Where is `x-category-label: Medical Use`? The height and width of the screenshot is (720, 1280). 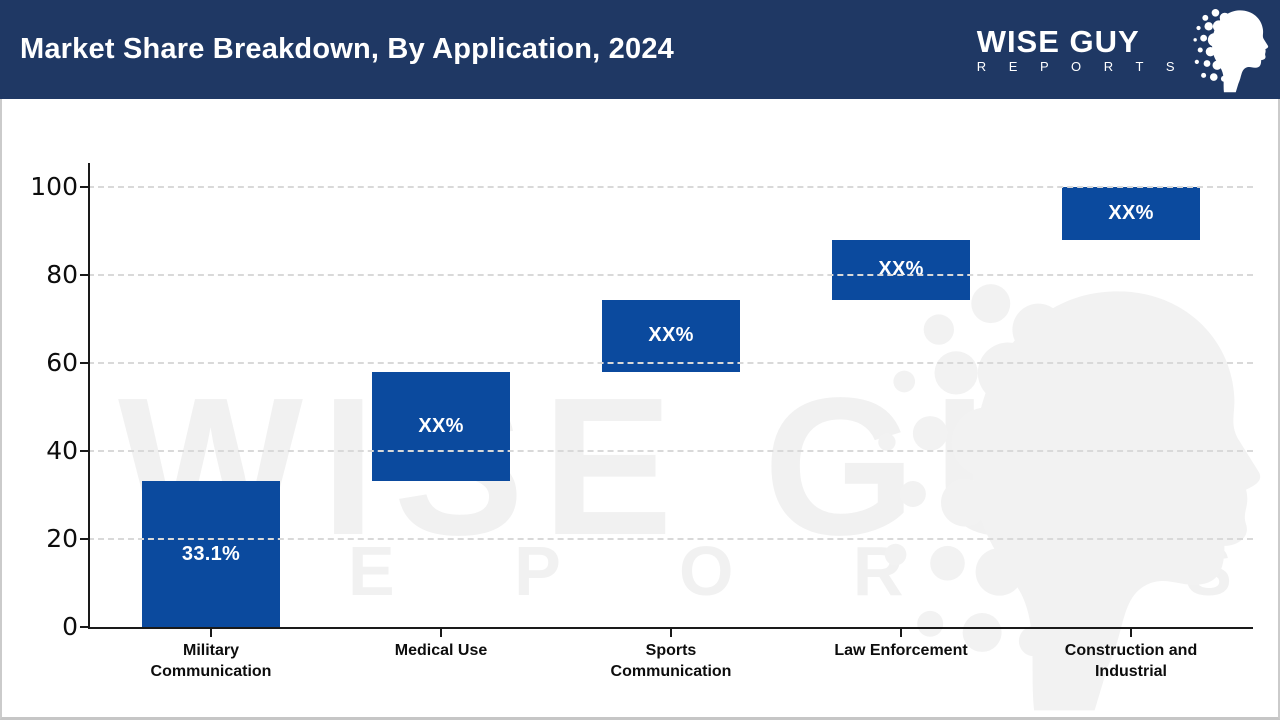 x-category-label: Medical Use is located at coordinates (441, 650).